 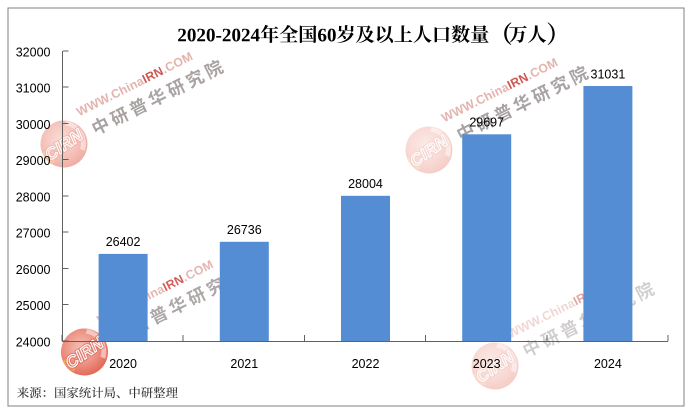 I want to click on svg-text: 28004, so click(x=365, y=184).